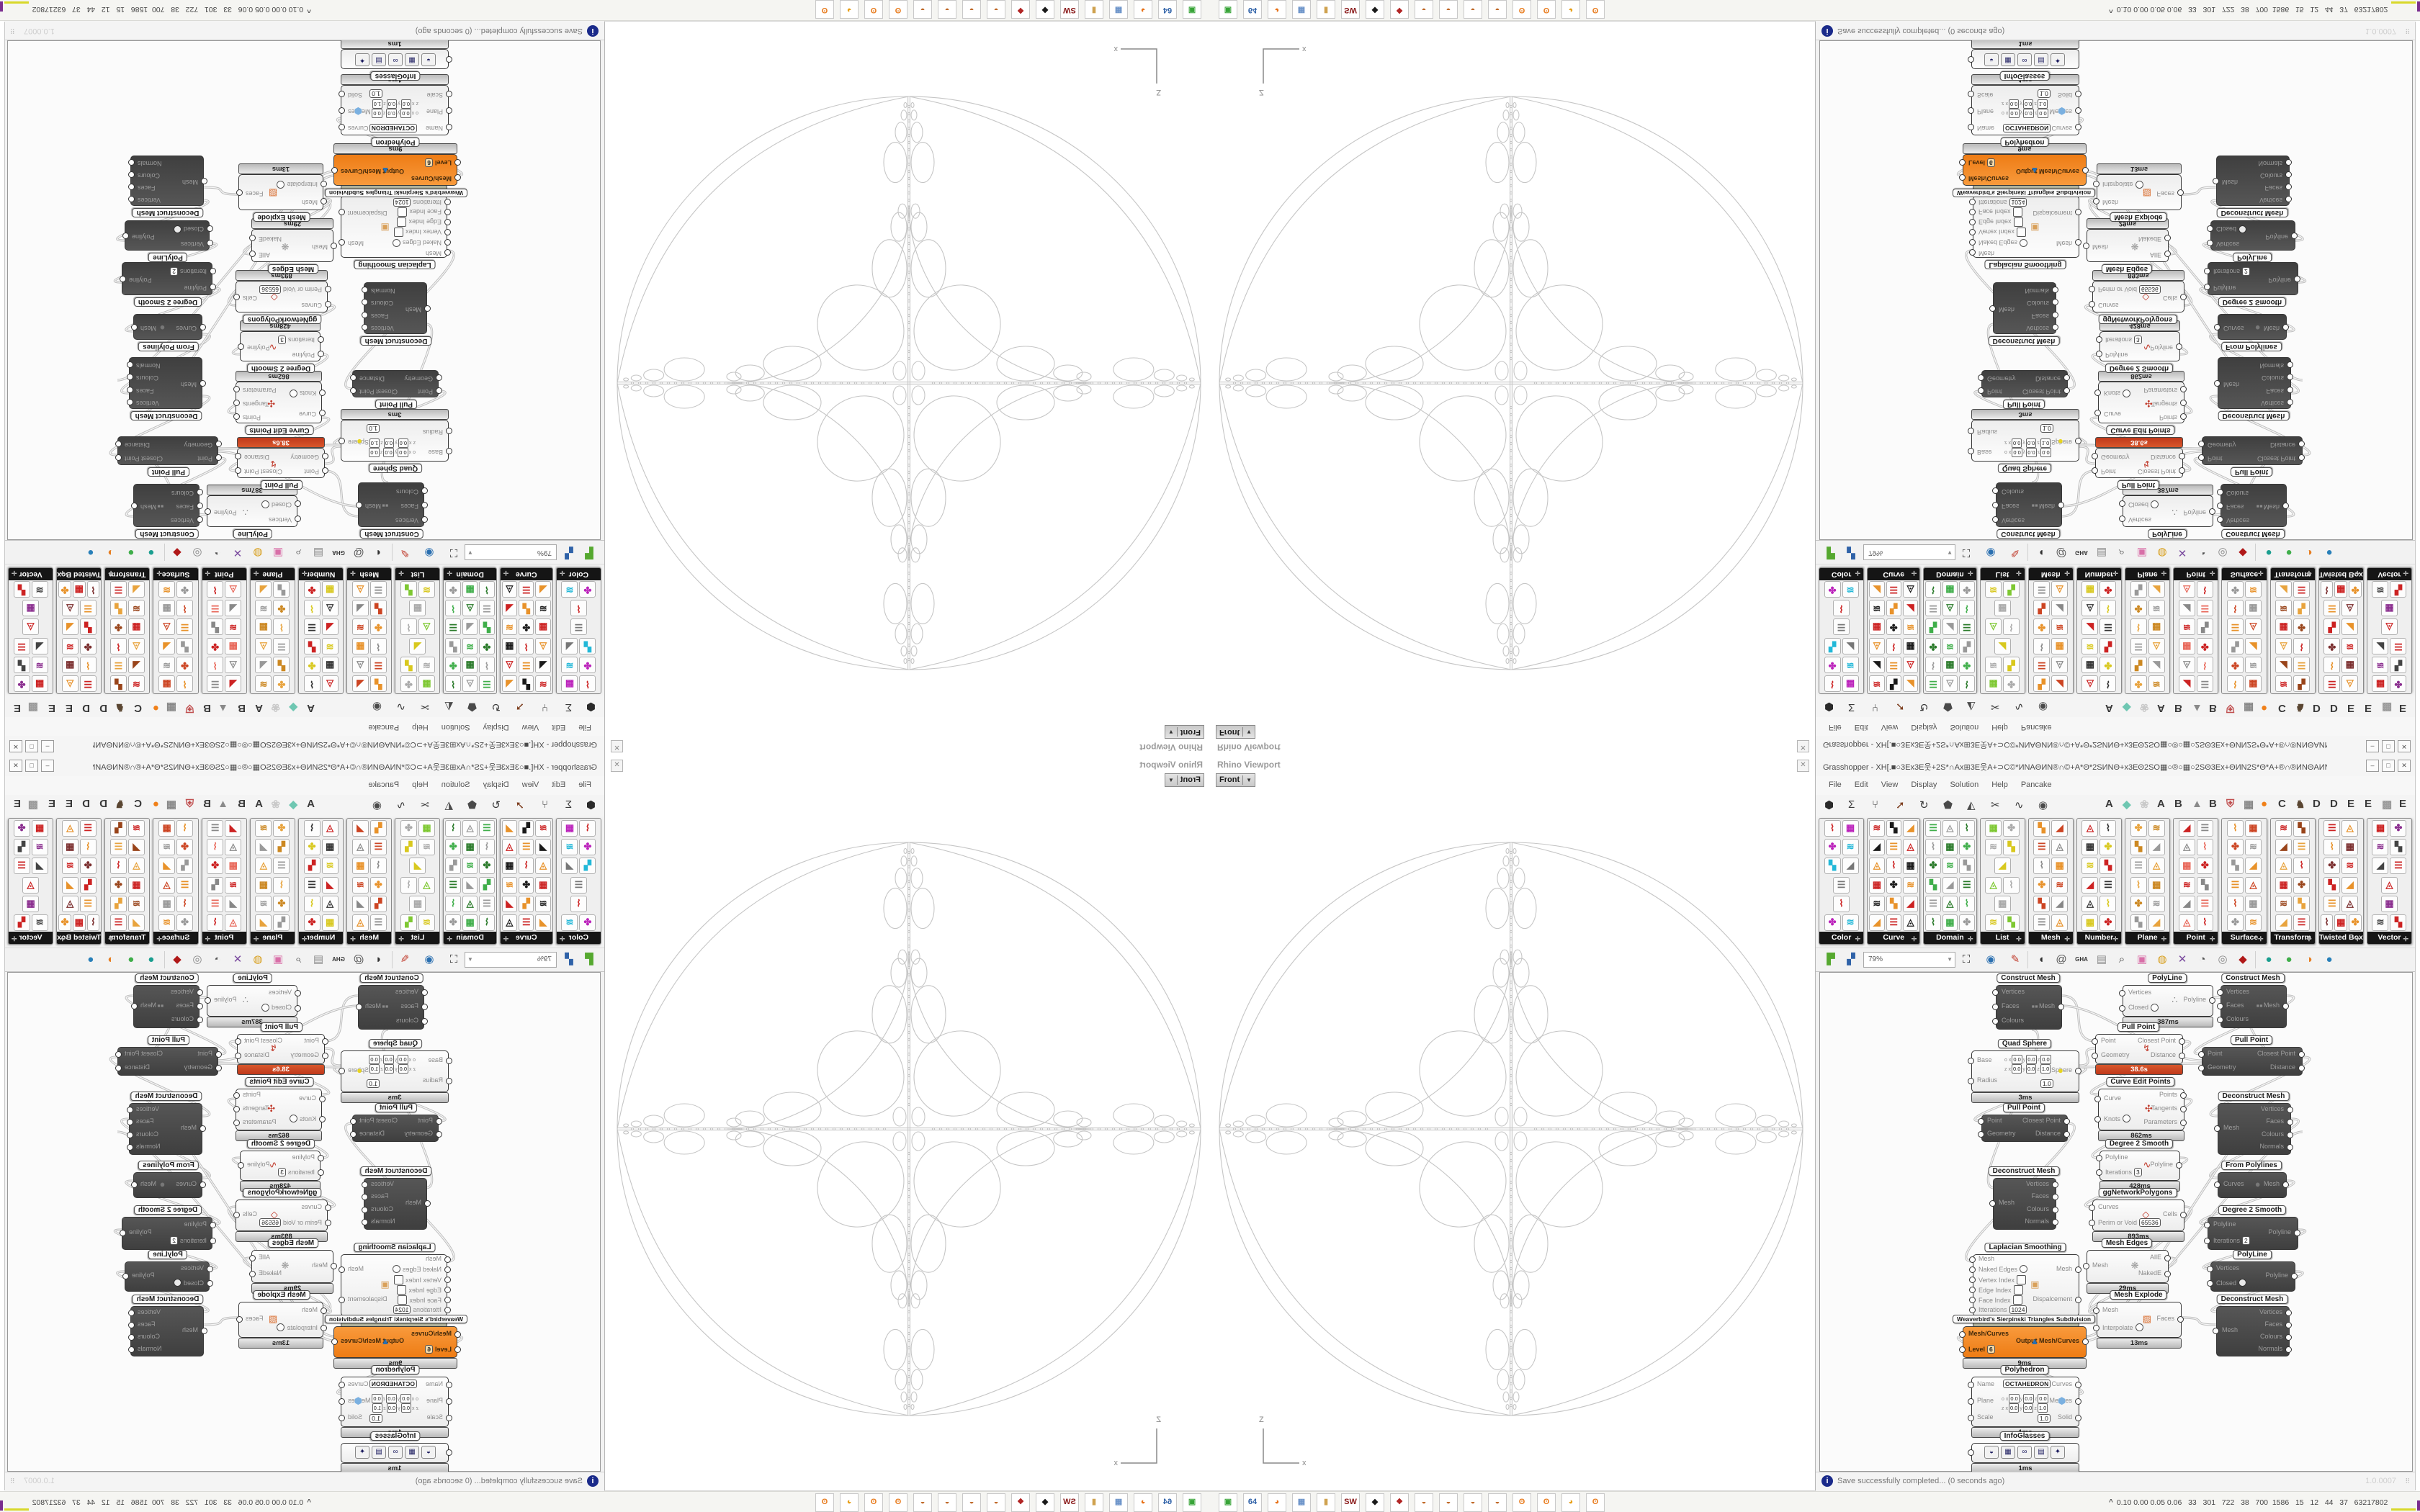 This screenshot has width=2420, height=1512. Describe the element at coordinates (47, 746) in the screenshot. I see `minimize-button: –` at that location.